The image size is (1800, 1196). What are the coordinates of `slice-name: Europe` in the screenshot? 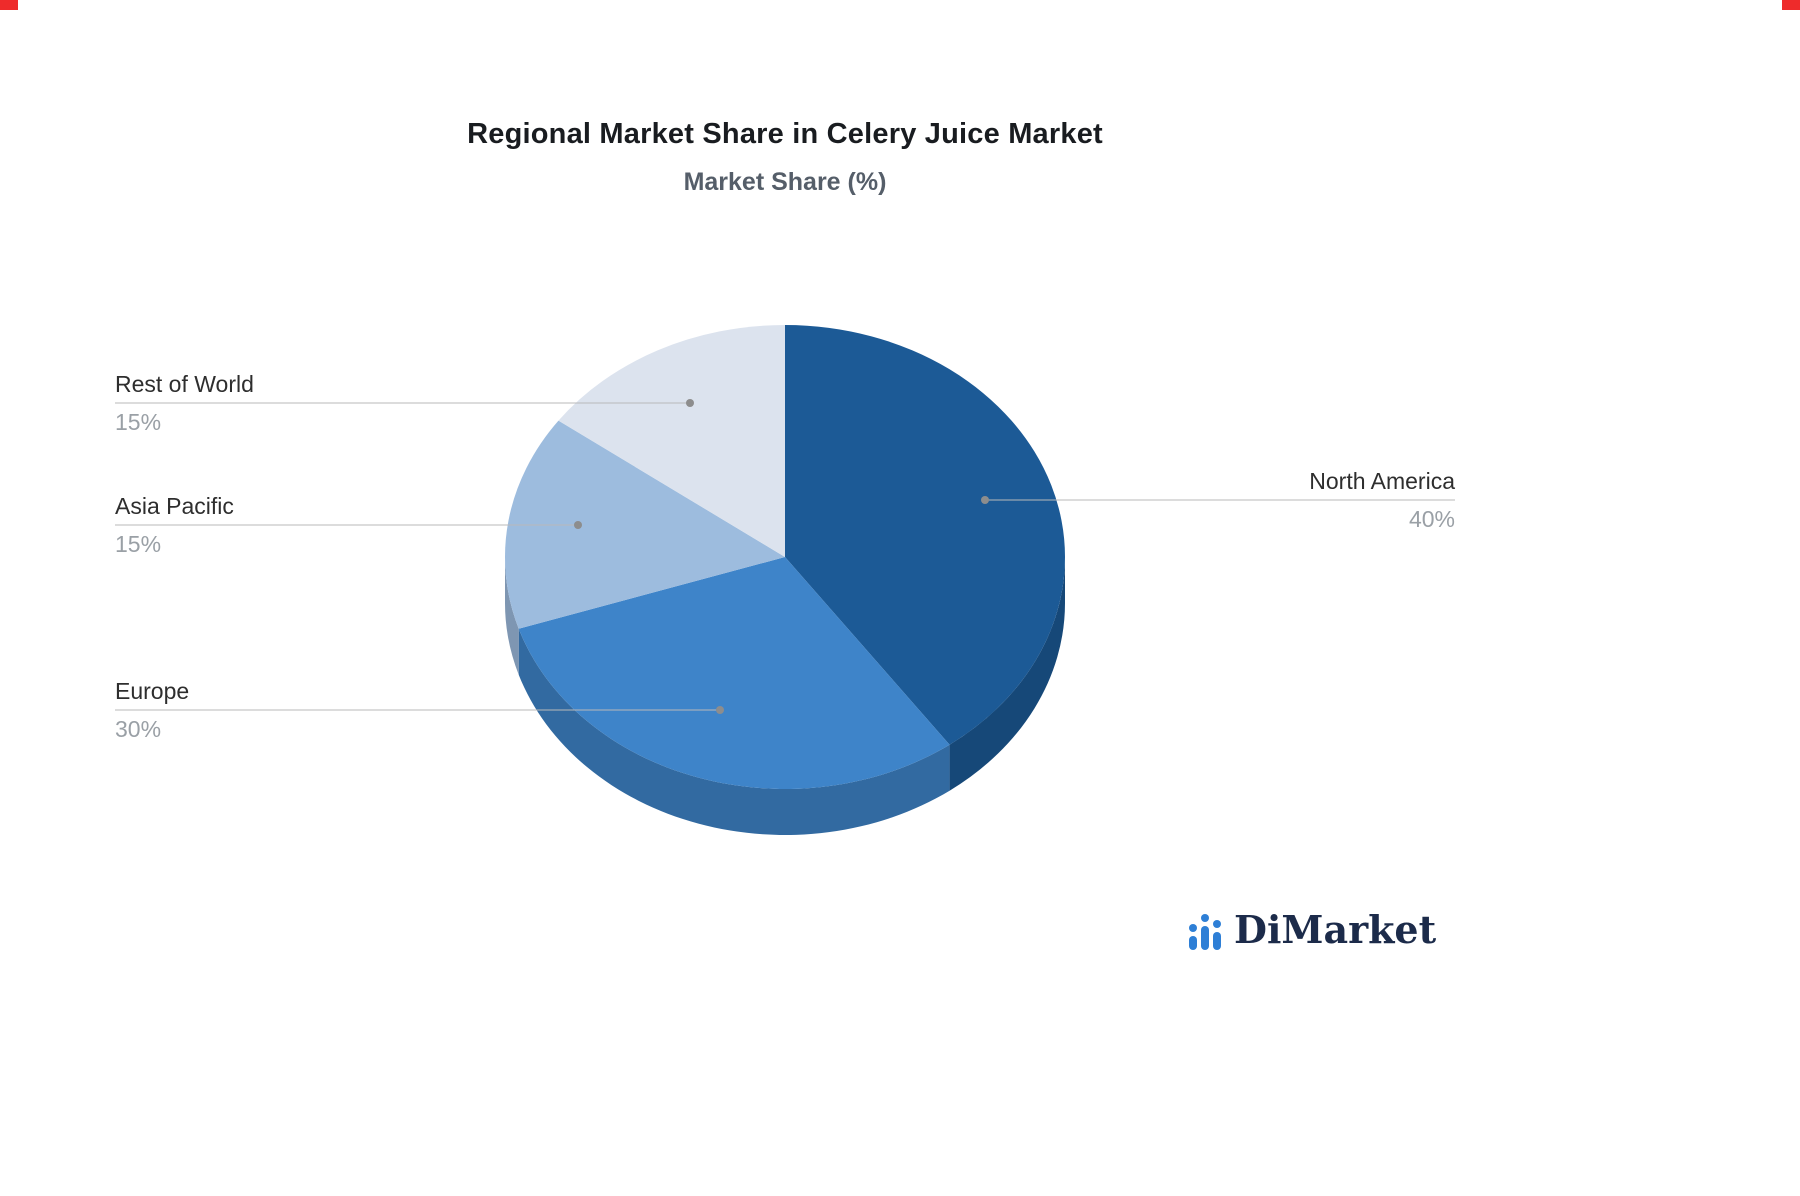 It's located at (152, 691).